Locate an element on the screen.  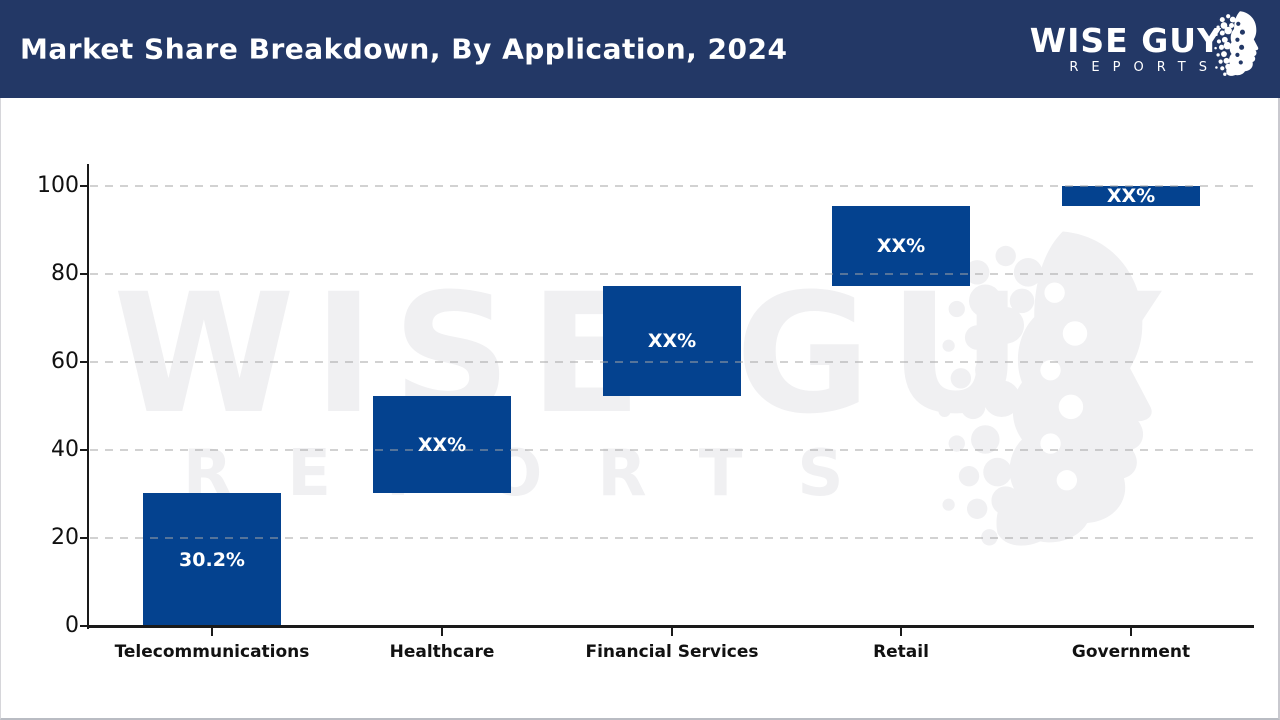
y-axis-tick-label: 60 is located at coordinates (65, 362).